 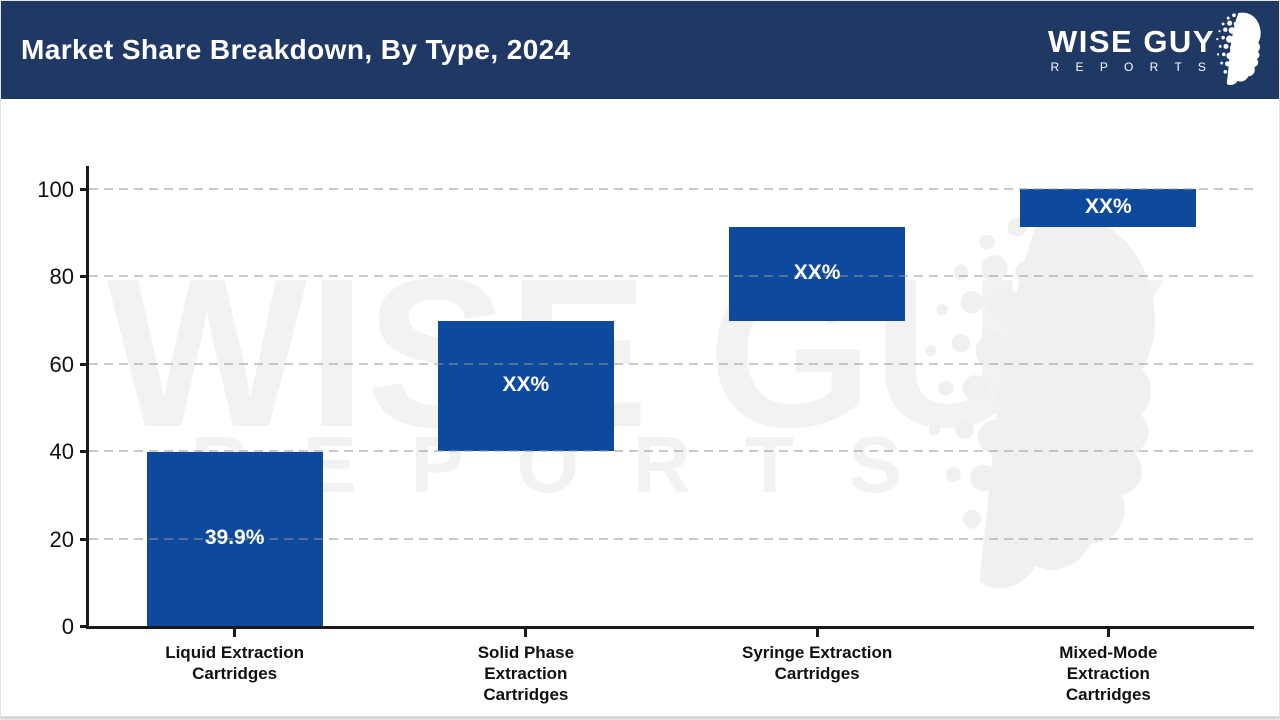 What do you see at coordinates (817, 663) in the screenshot?
I see `category-label: Syringe Extraction Cartridges` at bounding box center [817, 663].